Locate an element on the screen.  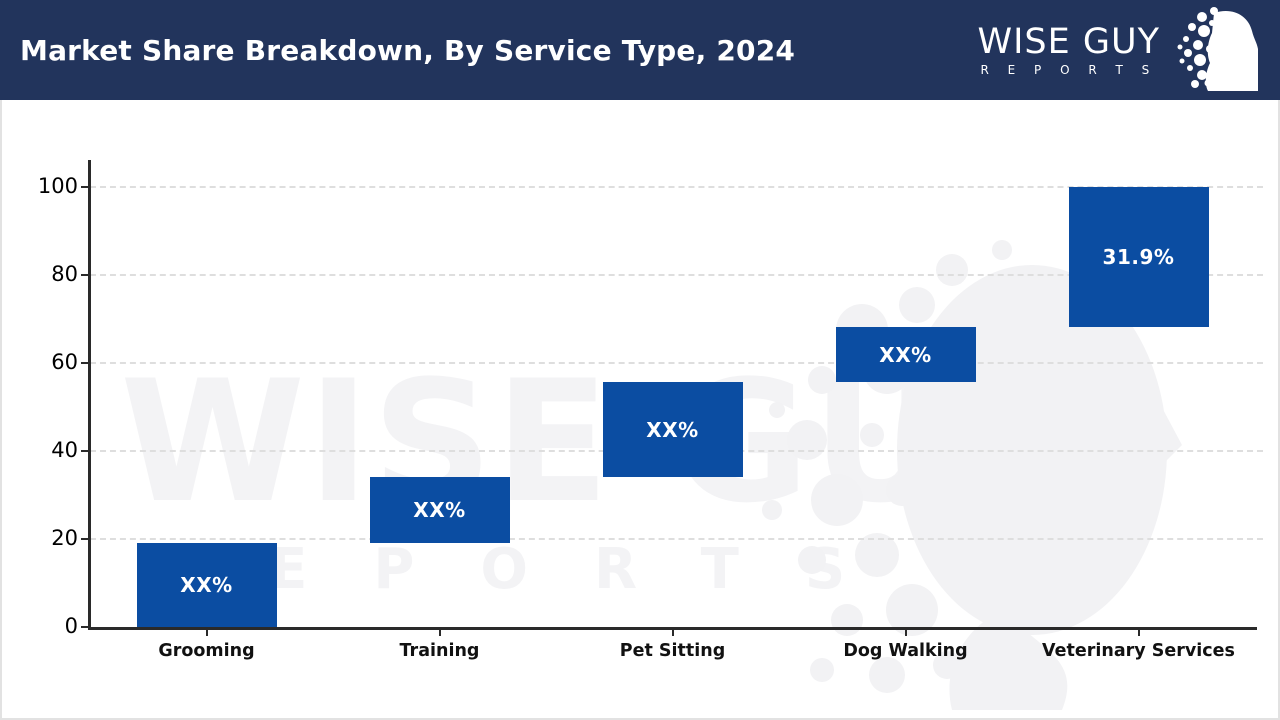
x-axis-label-dog-walking: Dog Walking is located at coordinates (905, 651).